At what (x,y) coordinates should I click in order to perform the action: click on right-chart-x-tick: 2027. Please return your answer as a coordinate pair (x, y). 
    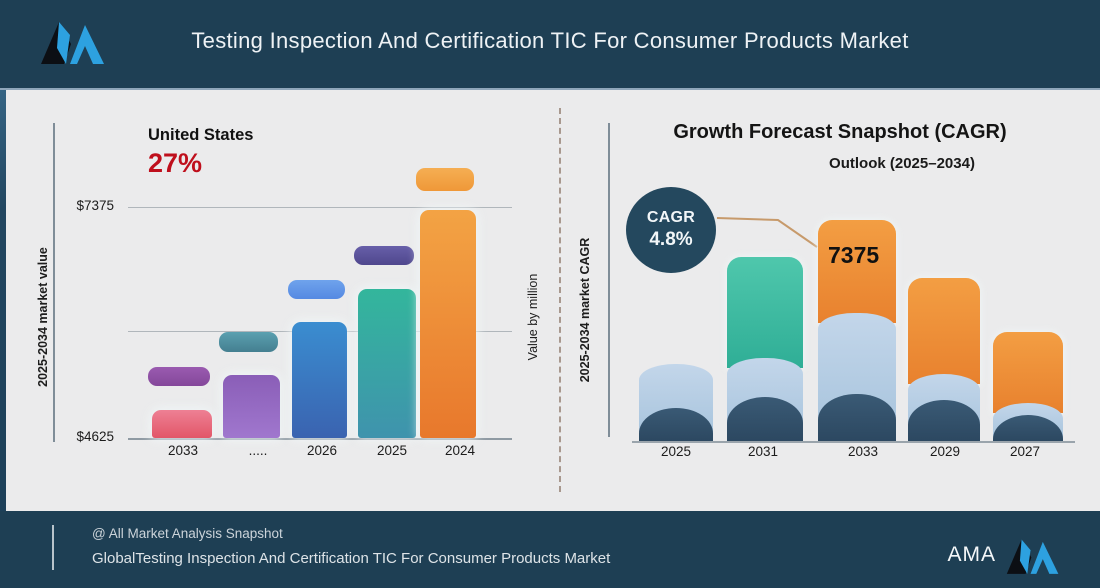
    Looking at the image, I should click on (1025, 451).